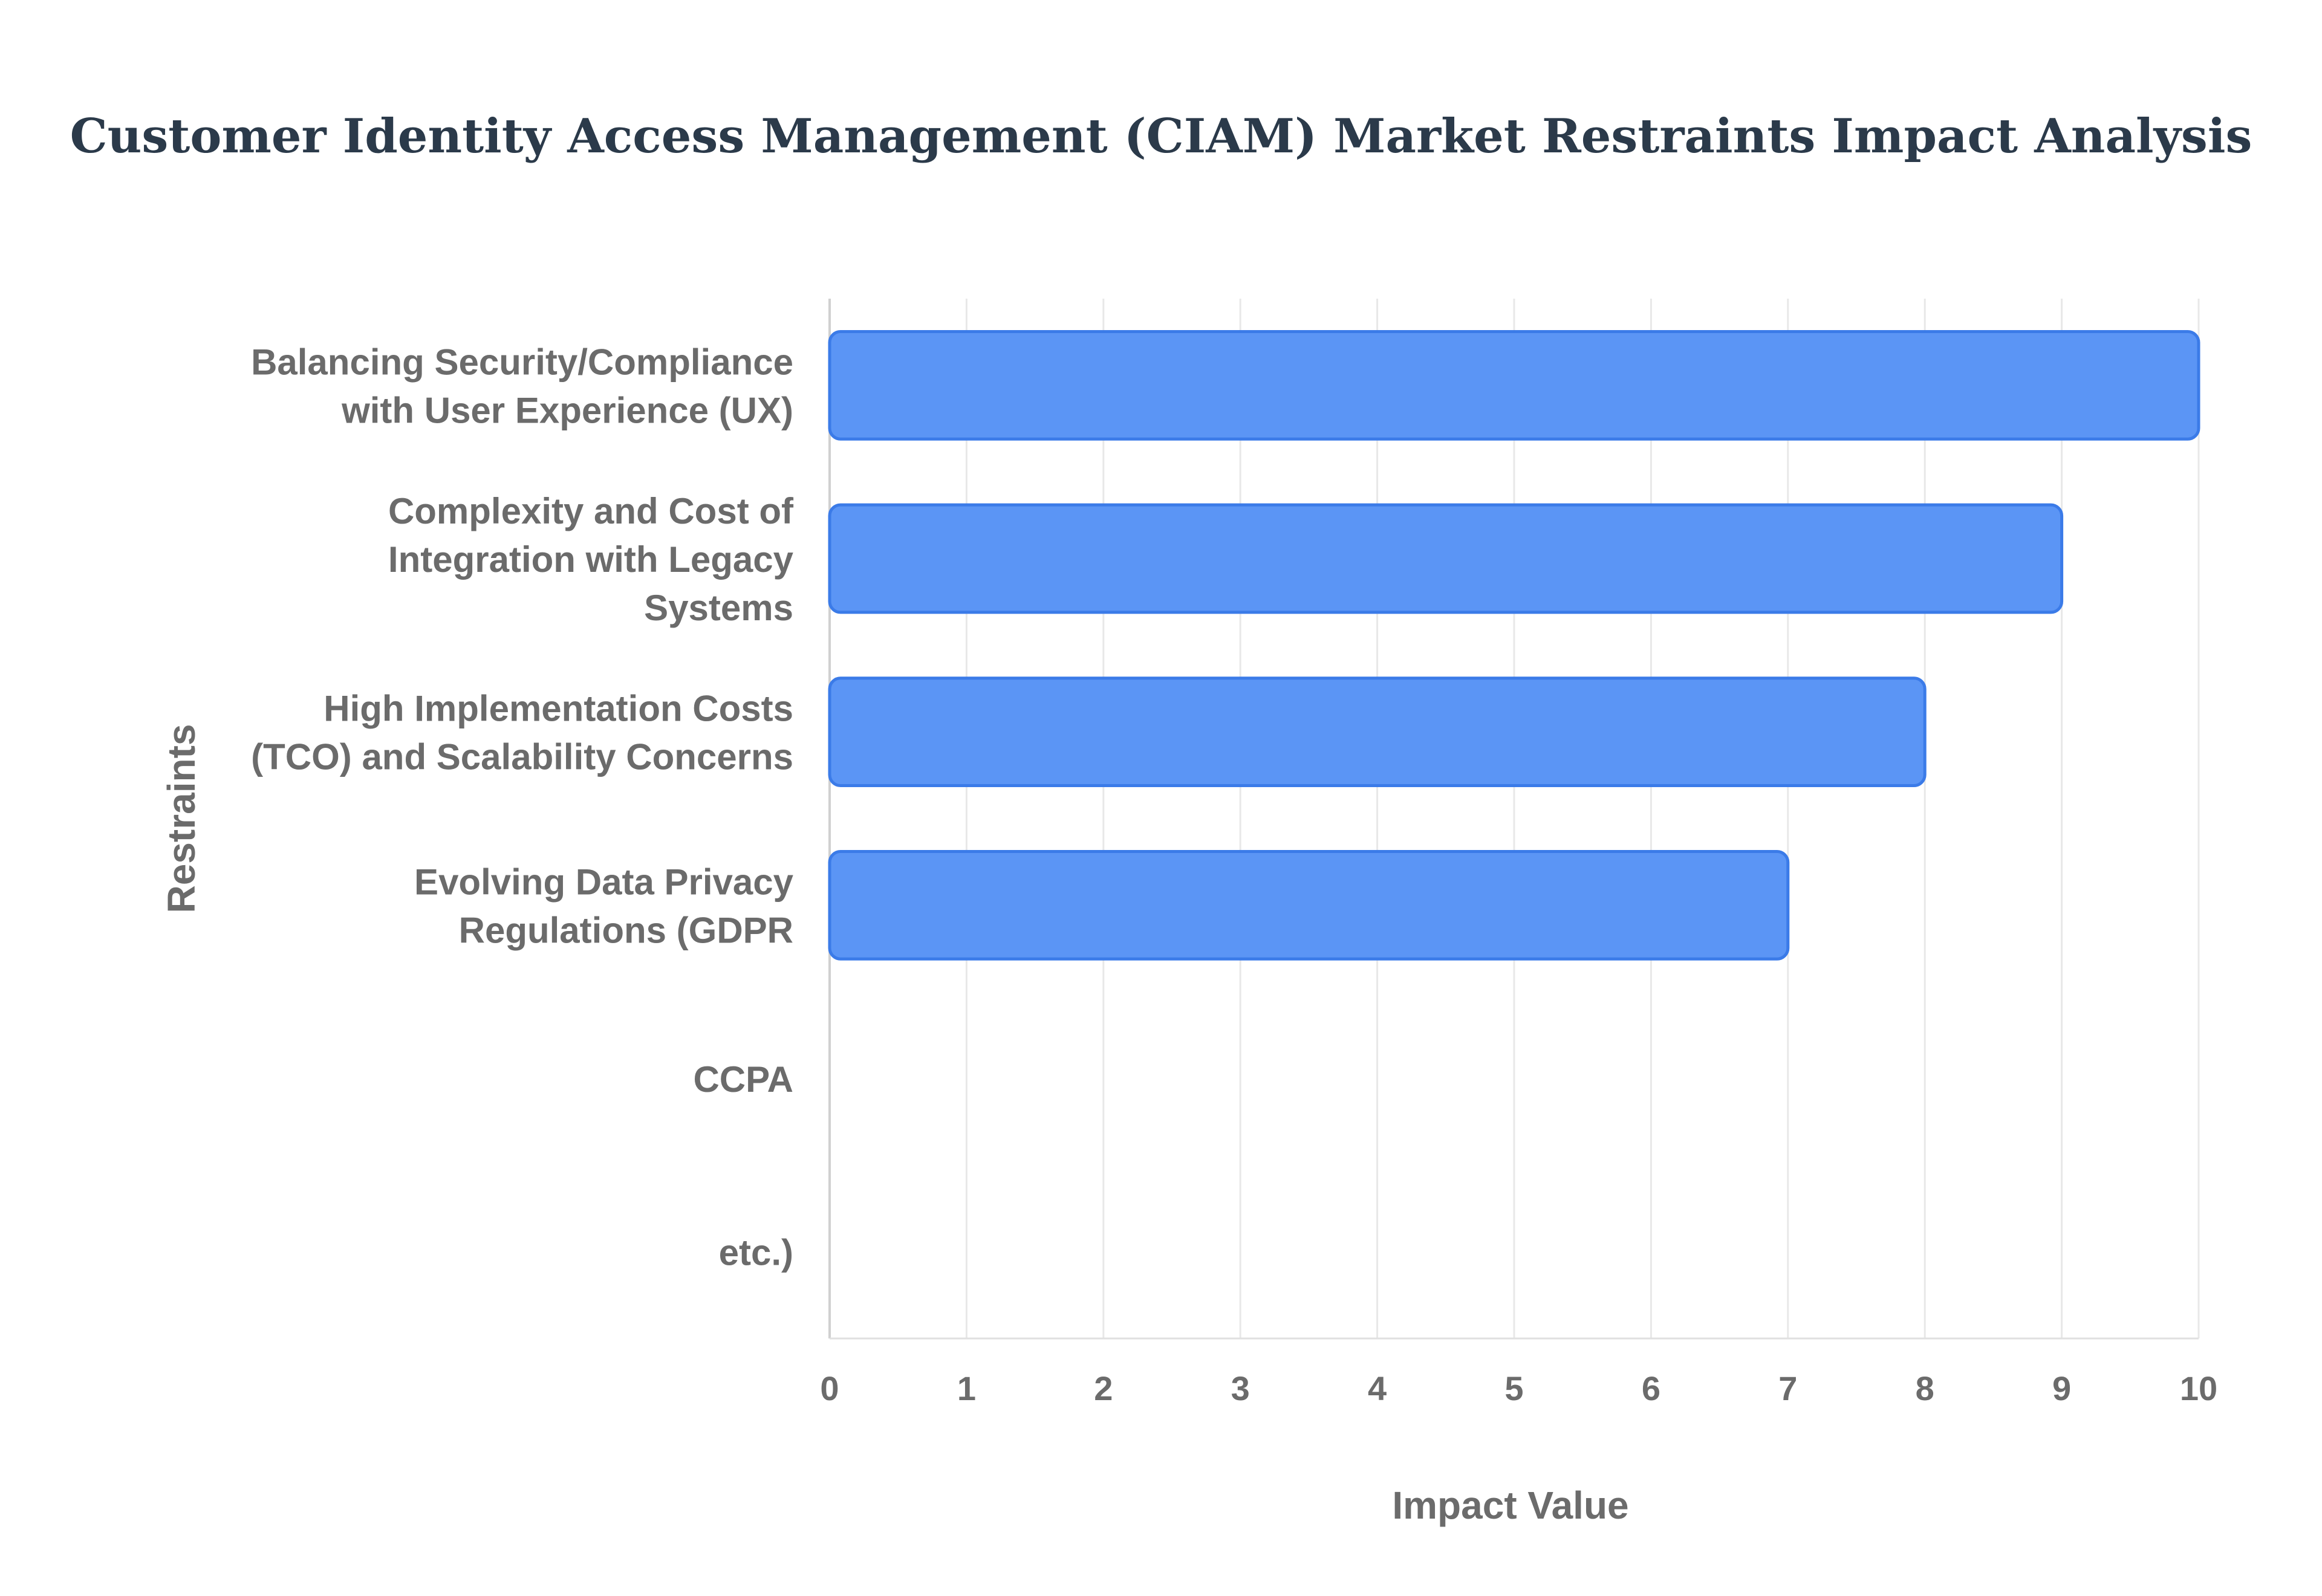  I want to click on category-label-4: CCPA, so click(743, 1079).